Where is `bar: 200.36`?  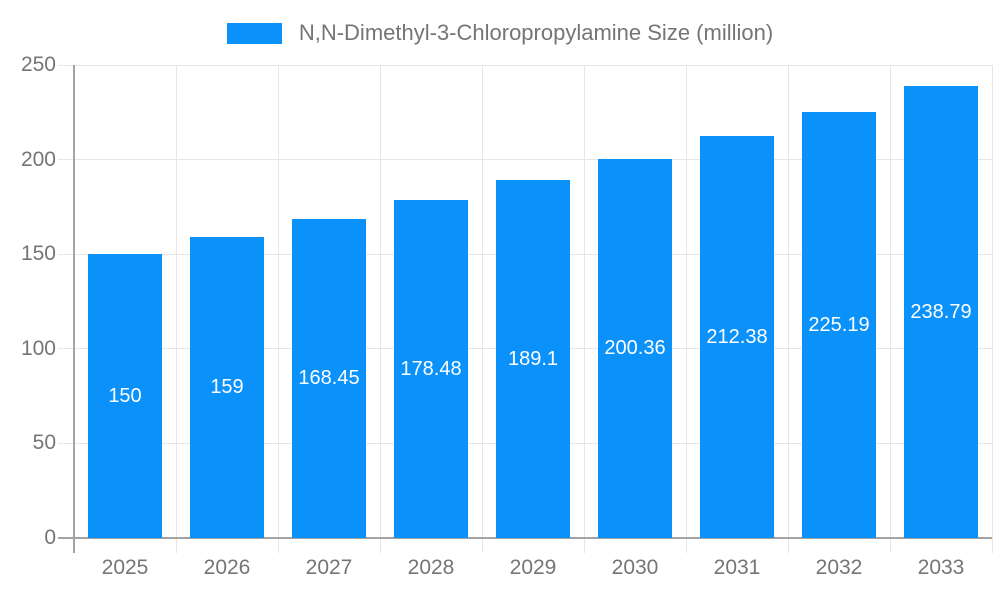
bar: 200.36 is located at coordinates (635, 348).